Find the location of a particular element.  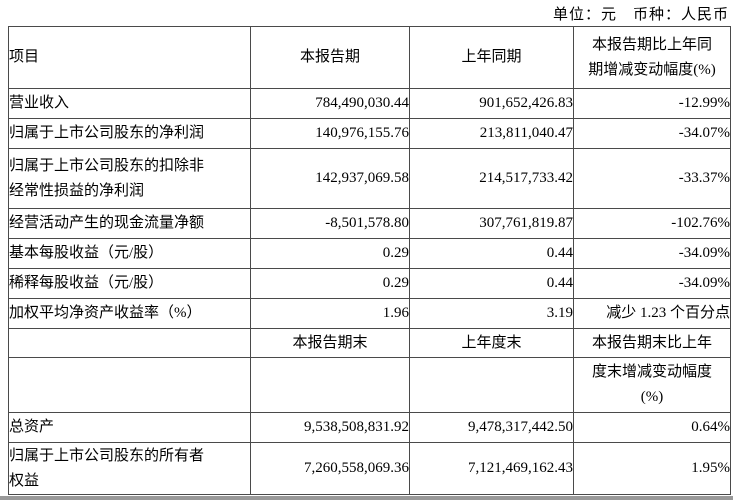

header-prior-period: 上年同期 is located at coordinates (491, 57).